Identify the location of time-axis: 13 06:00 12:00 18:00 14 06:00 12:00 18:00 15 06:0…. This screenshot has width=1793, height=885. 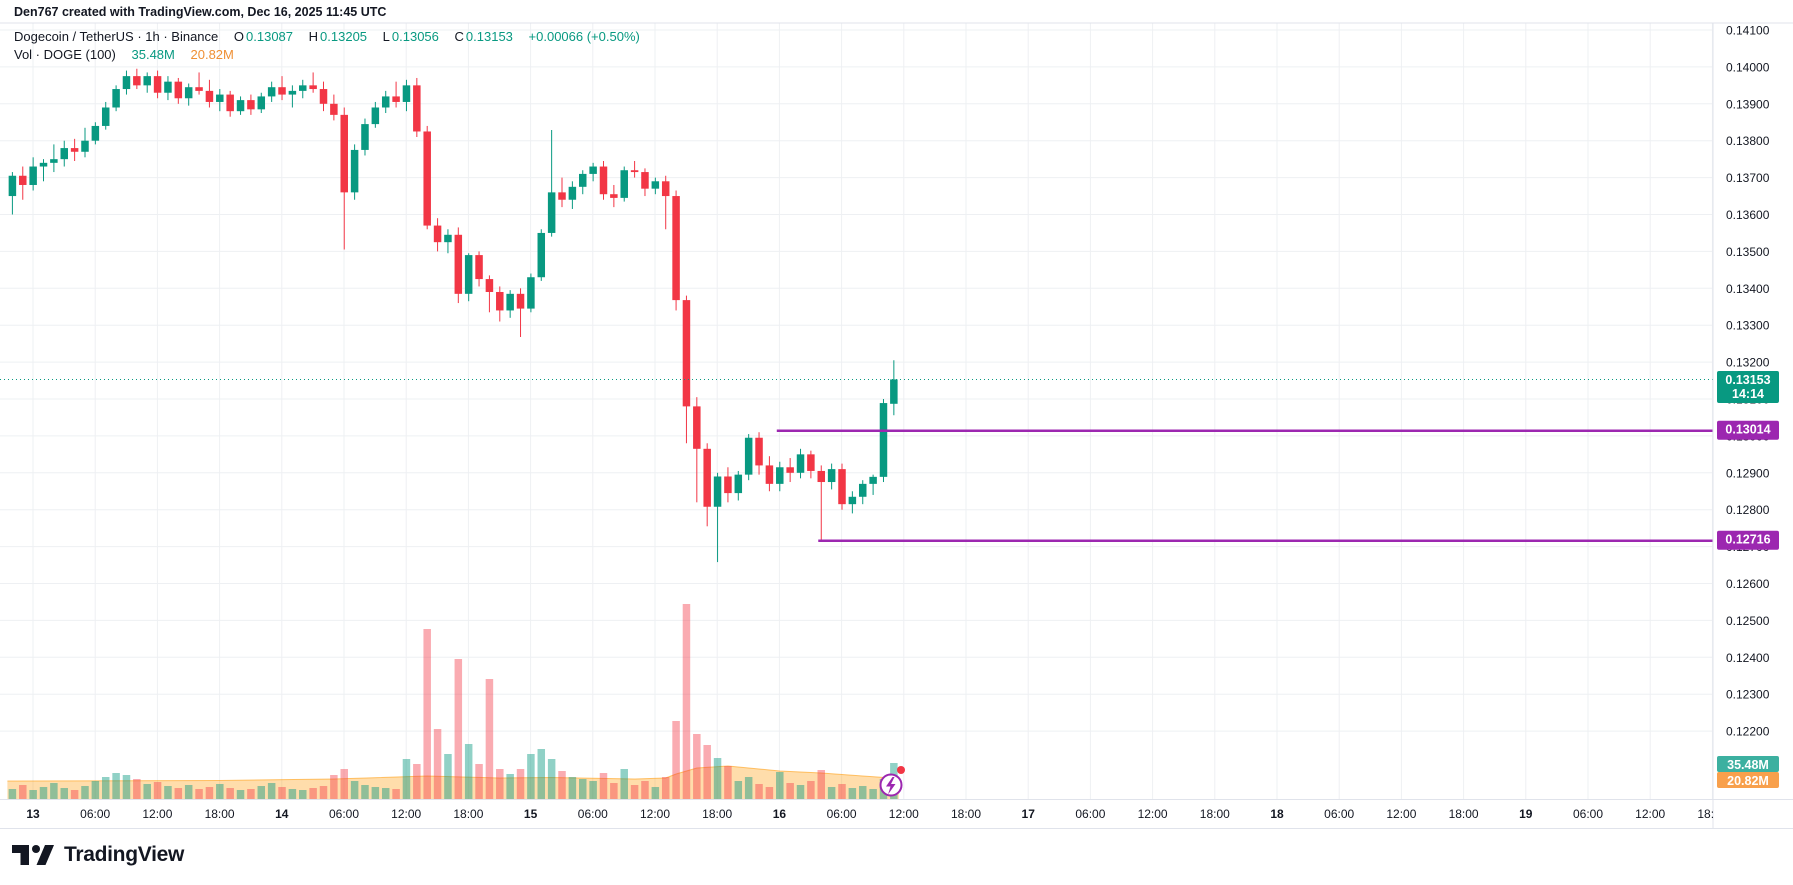
(909, 814).